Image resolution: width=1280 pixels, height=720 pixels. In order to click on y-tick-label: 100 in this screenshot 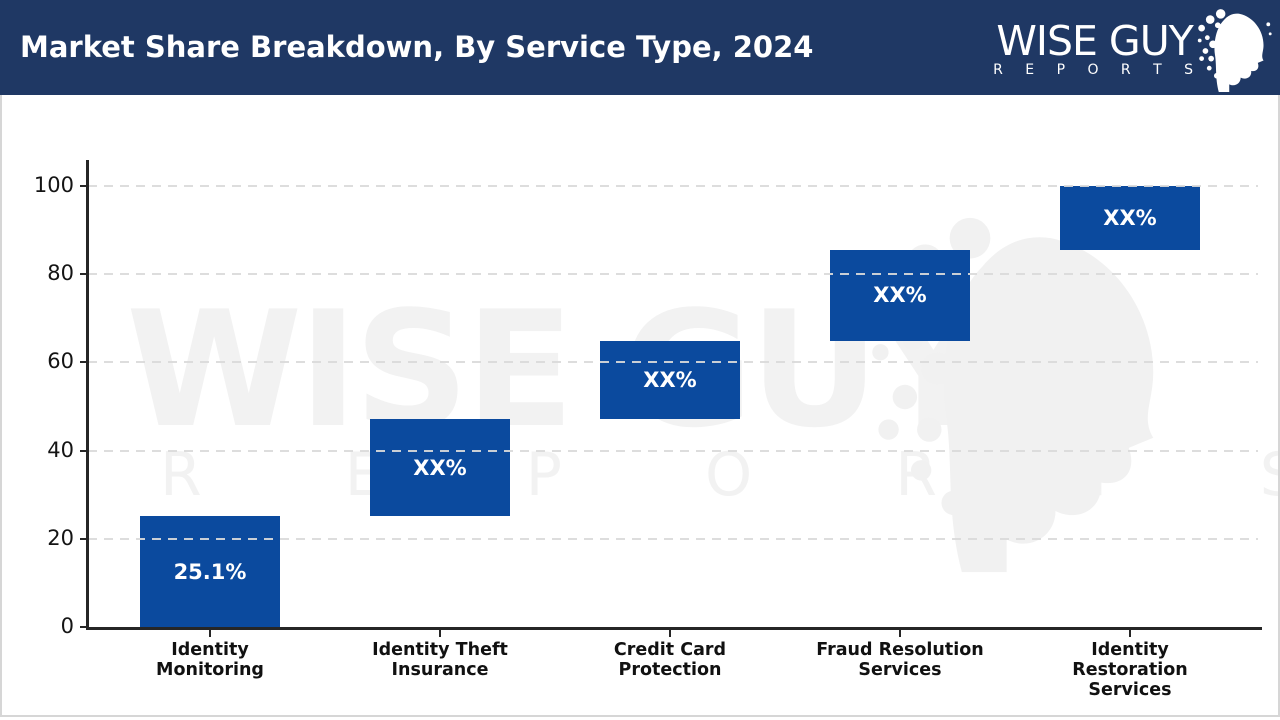, I will do `click(53, 185)`.